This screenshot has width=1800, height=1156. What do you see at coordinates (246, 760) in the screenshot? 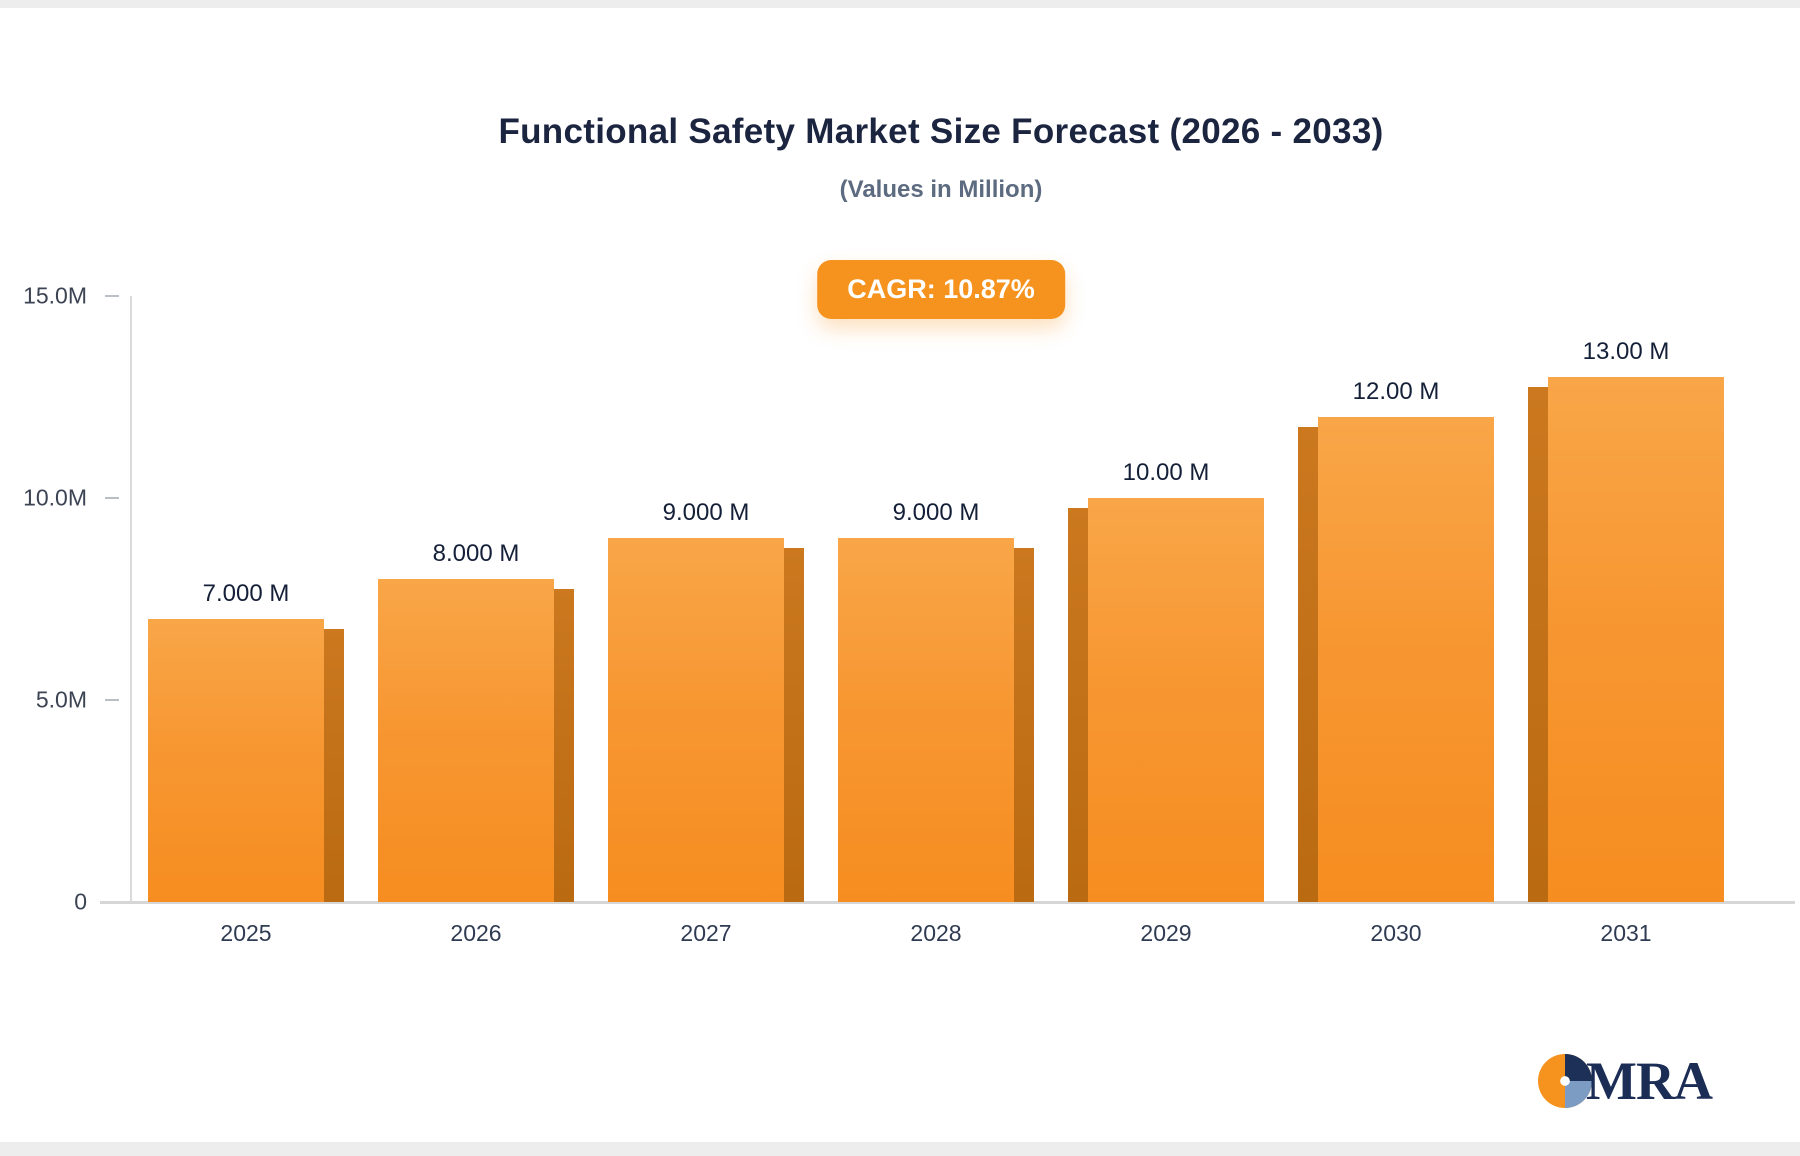
I see `bar-2025` at bounding box center [246, 760].